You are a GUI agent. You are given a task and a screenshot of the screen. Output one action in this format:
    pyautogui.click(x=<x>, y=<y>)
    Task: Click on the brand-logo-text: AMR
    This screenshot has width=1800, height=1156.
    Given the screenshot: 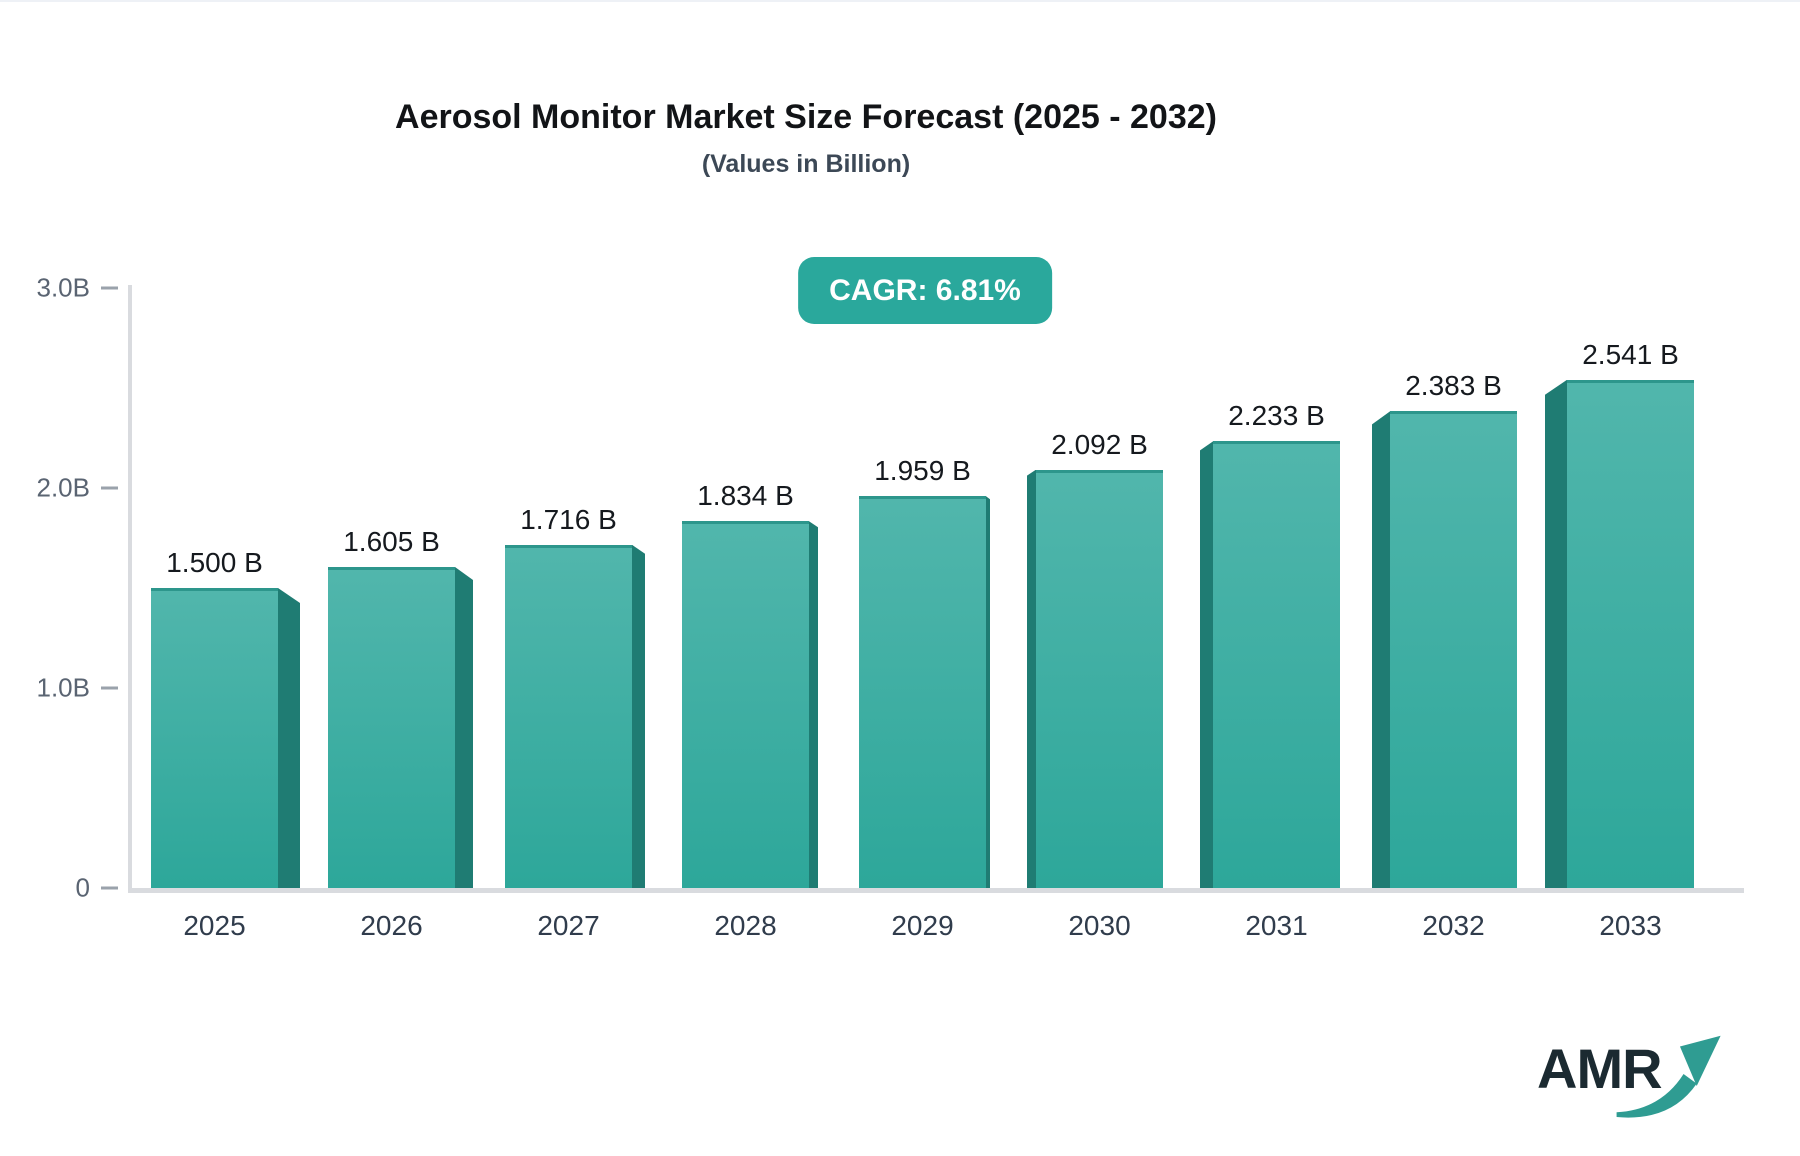 What is the action you would take?
    pyautogui.click(x=1600, y=1068)
    